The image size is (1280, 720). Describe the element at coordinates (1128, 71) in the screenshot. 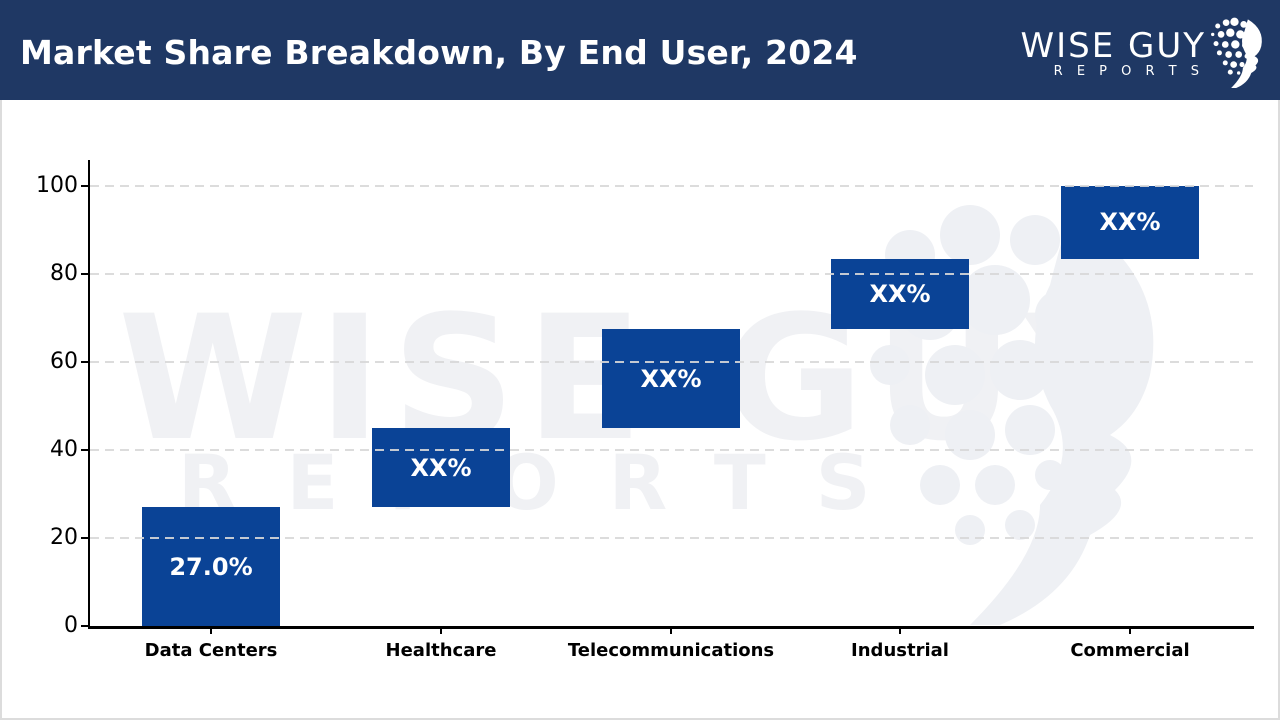

I see `brand-logo-subtitle: R E P O R T S` at that location.